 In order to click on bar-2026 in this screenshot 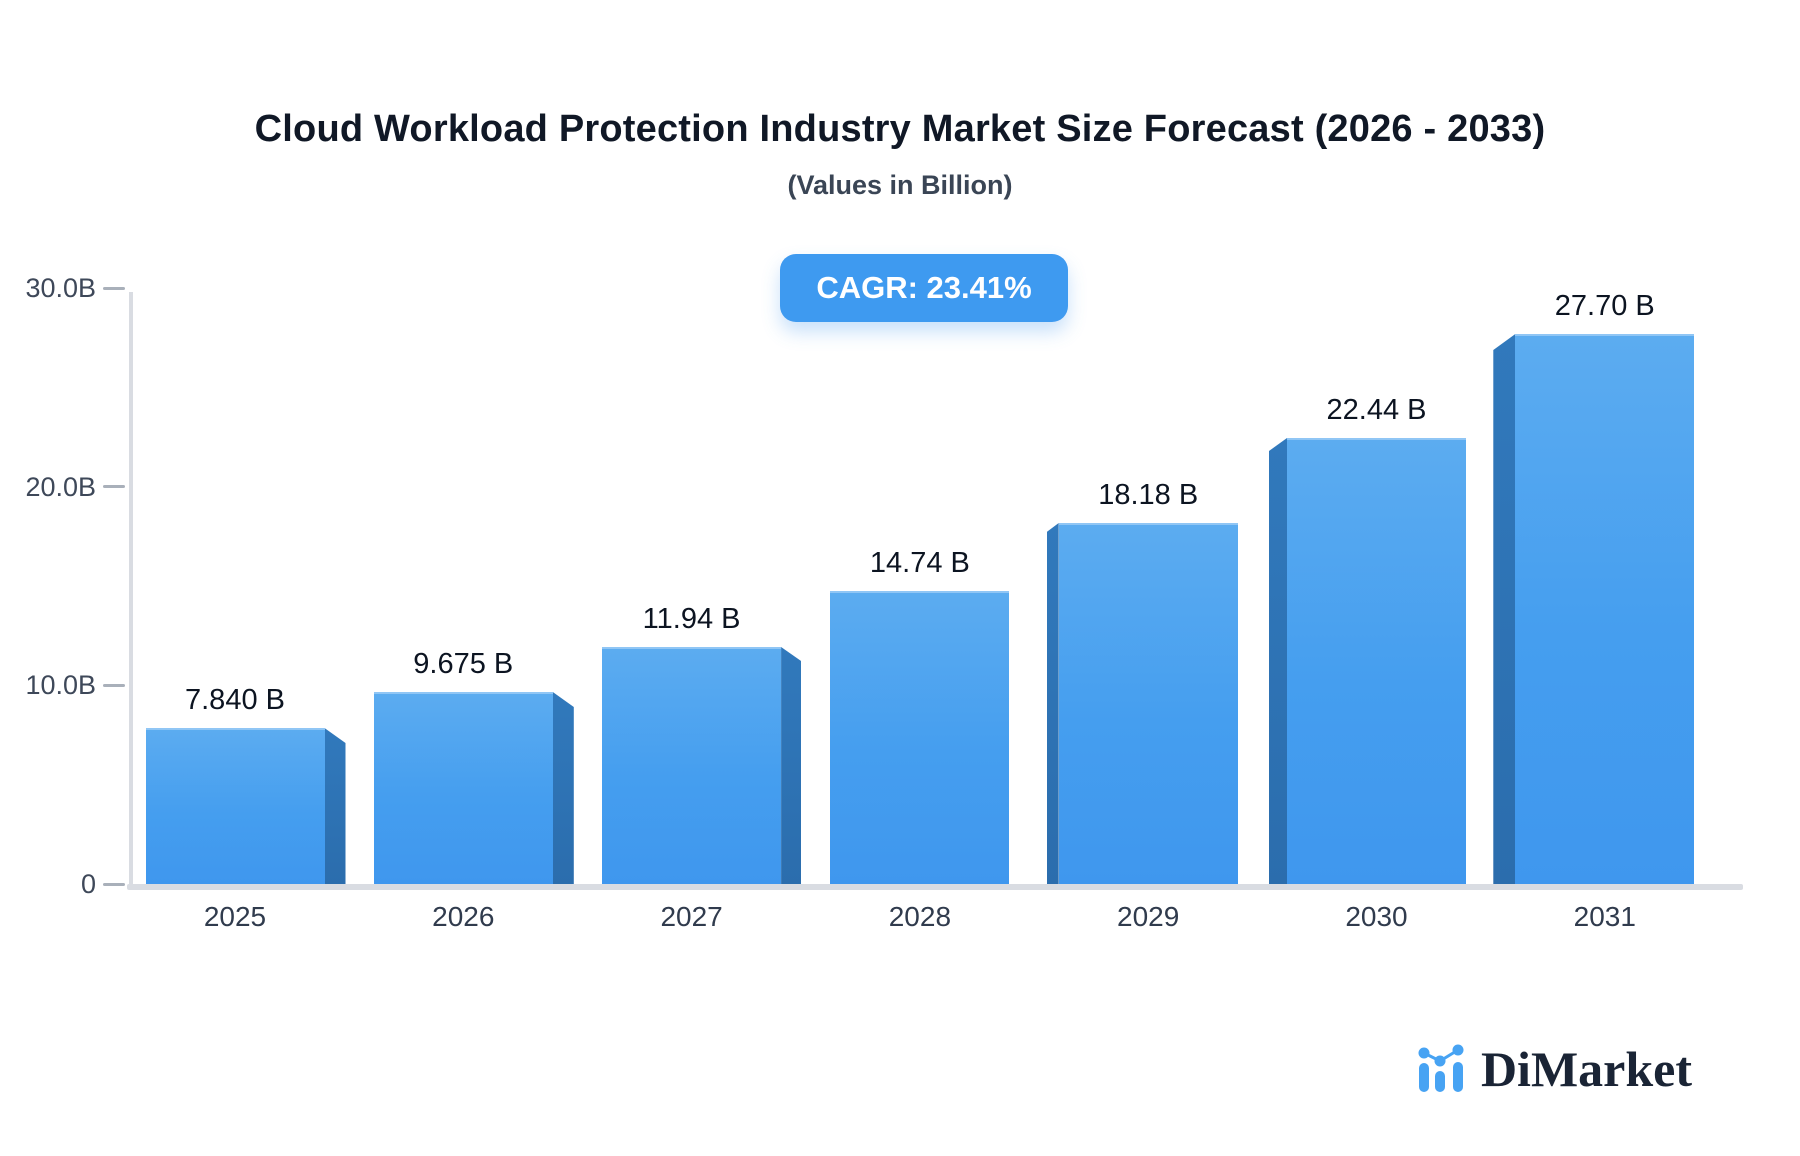, I will do `click(463, 788)`.